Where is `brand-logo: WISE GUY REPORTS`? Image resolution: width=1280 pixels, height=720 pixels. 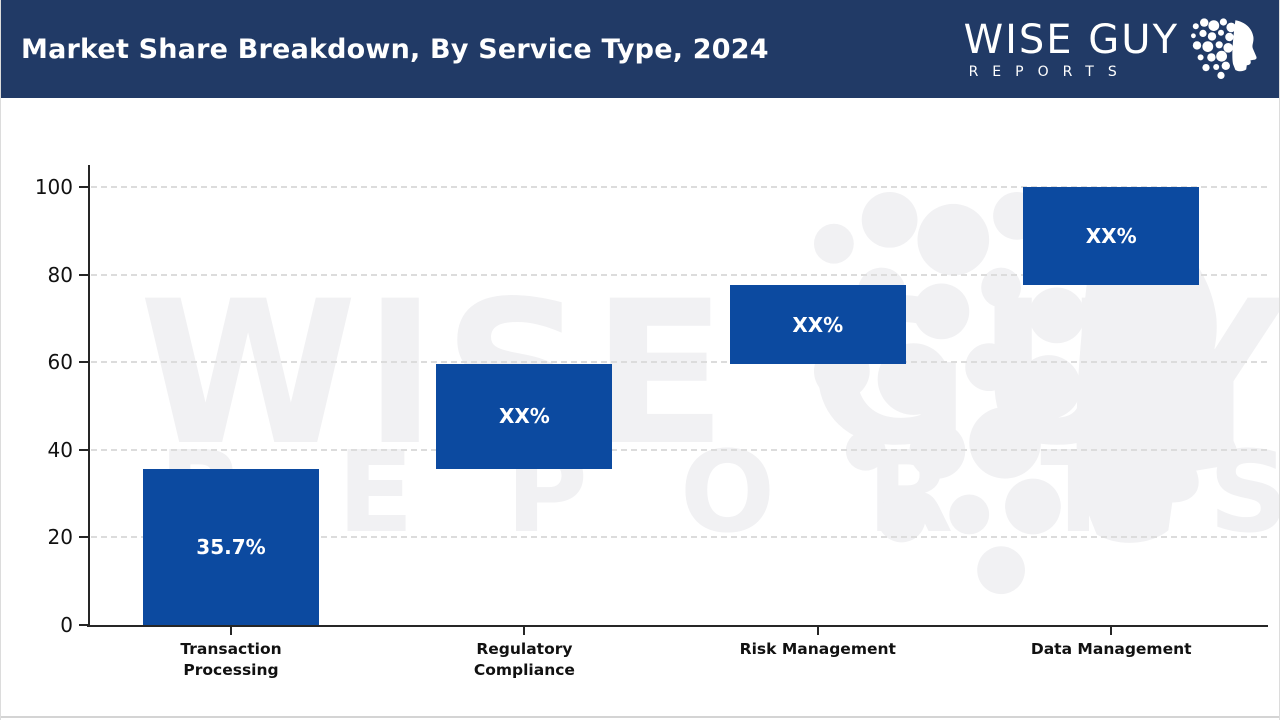
brand-logo: WISE GUY REPORTS is located at coordinates (1113, 49).